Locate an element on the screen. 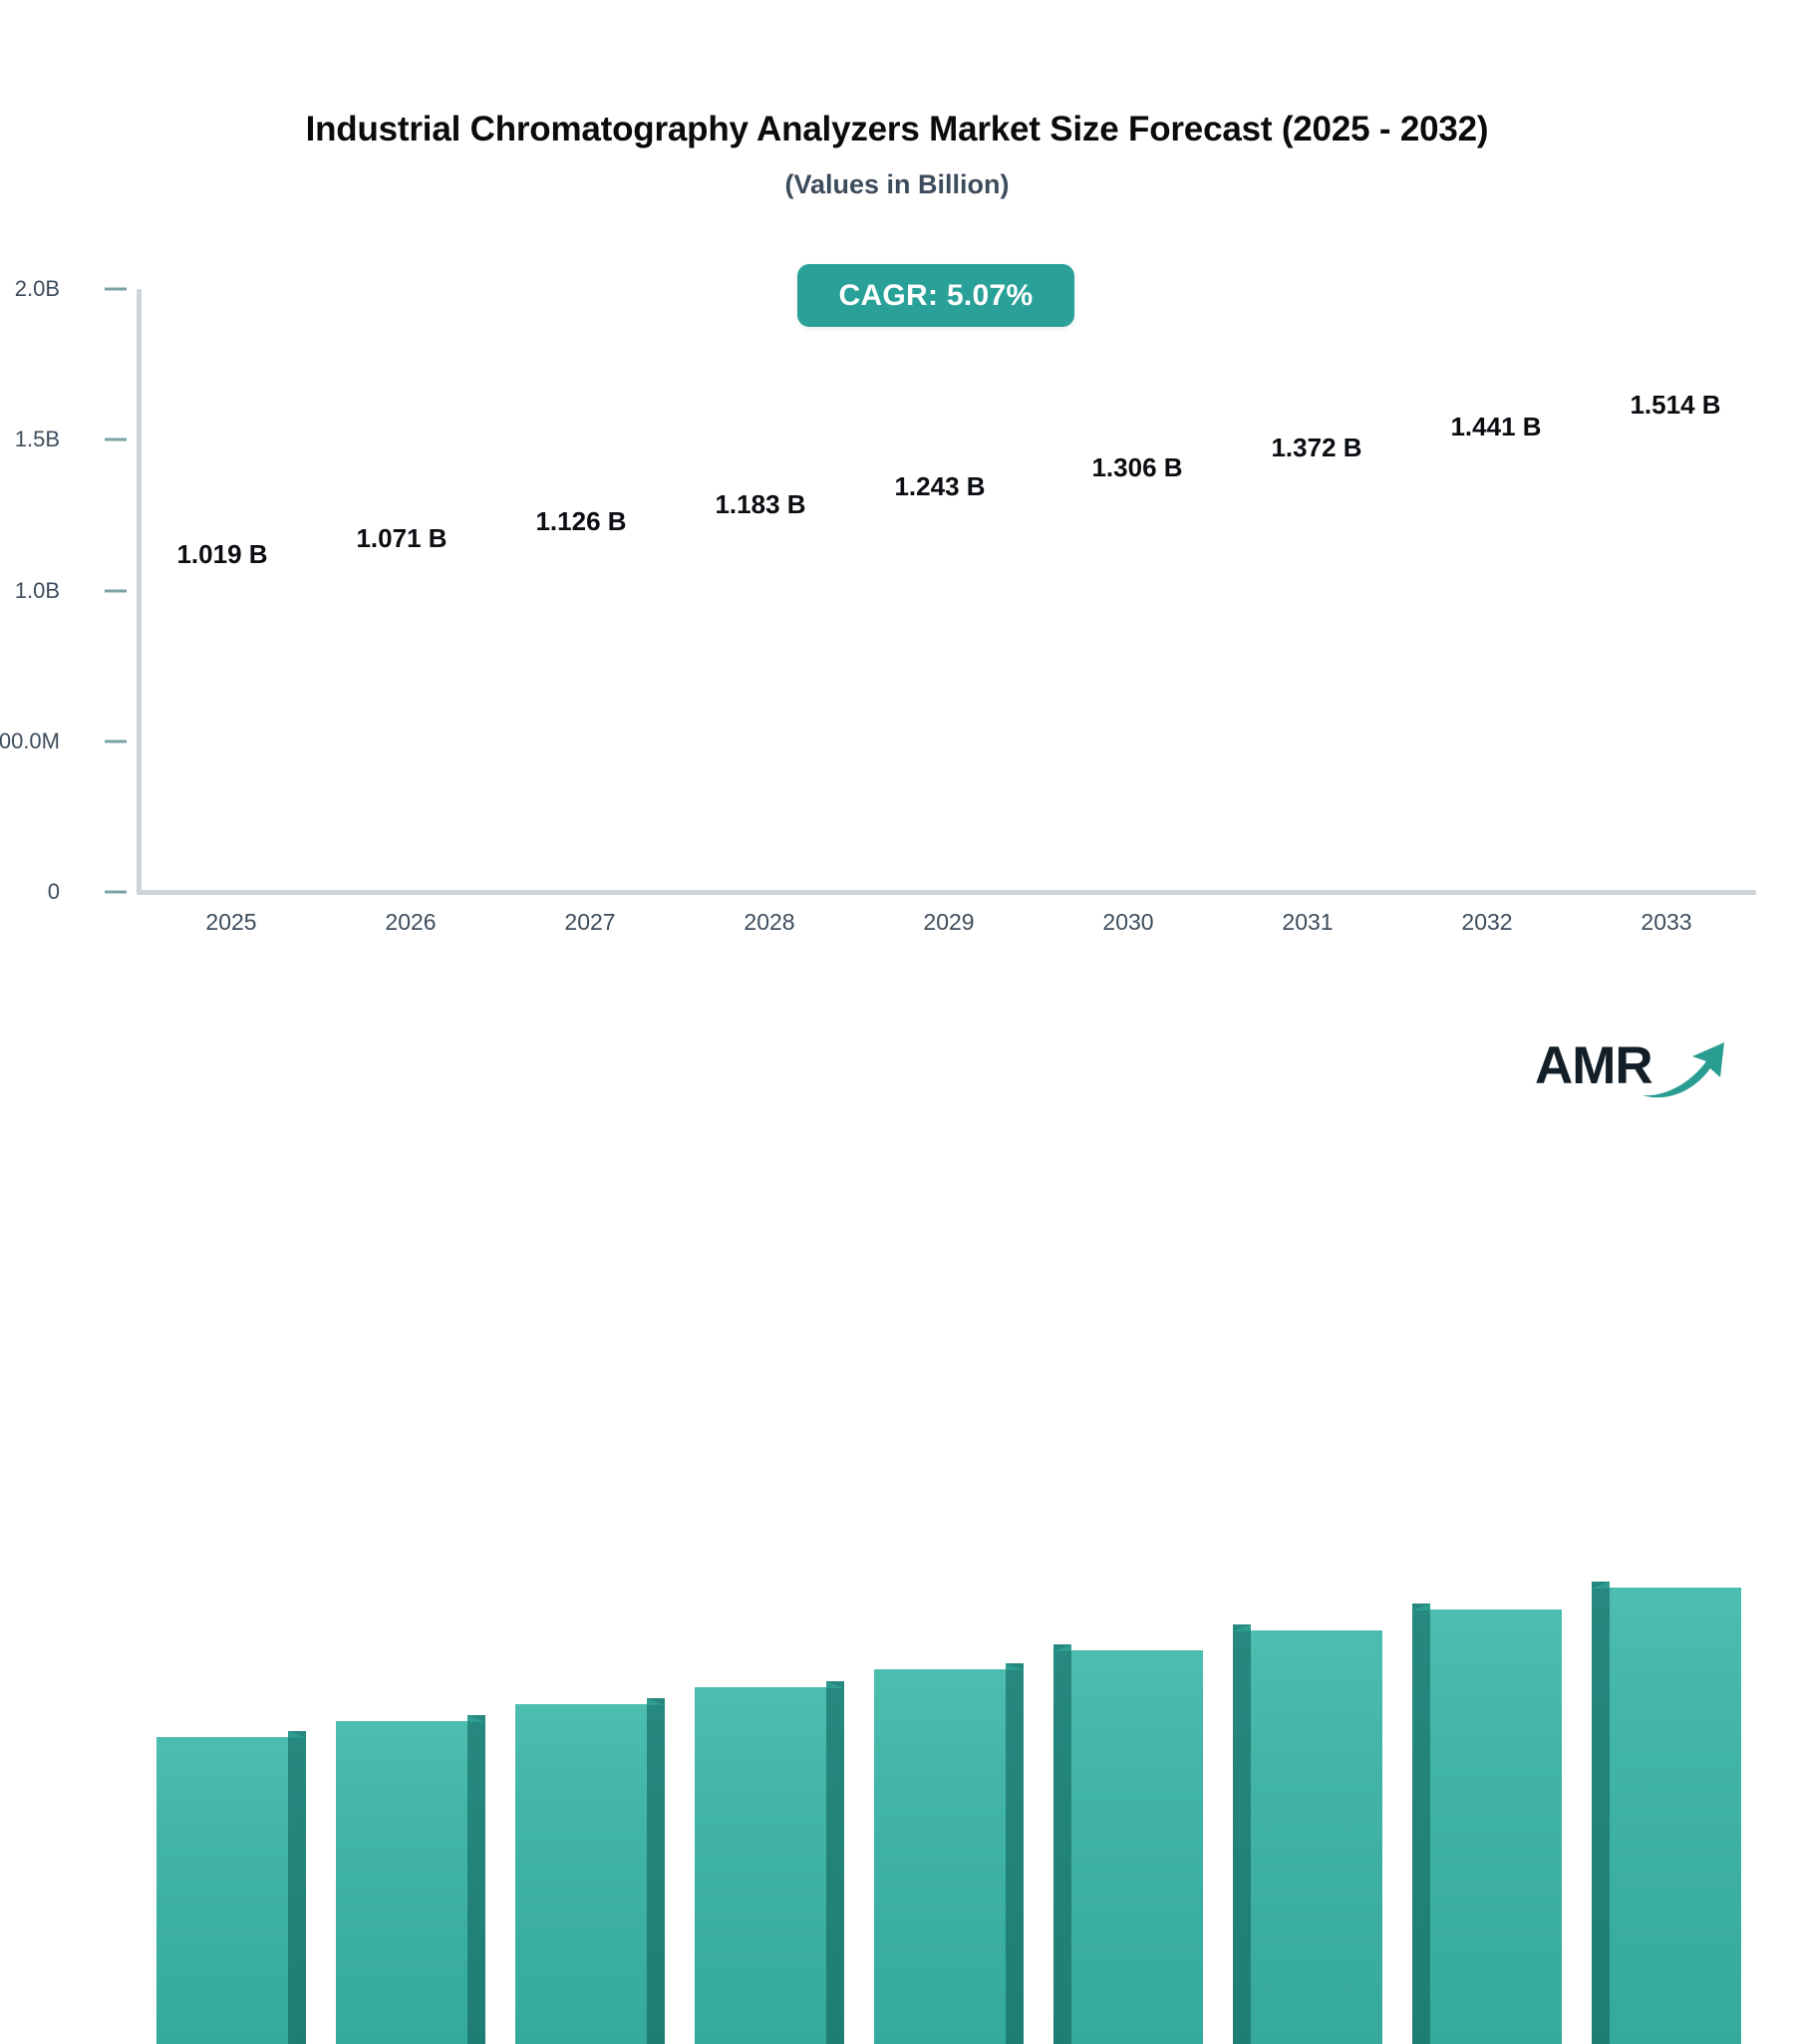 The image size is (1794, 2044). y-axis-tick-label: 1.5B is located at coordinates (37, 439).